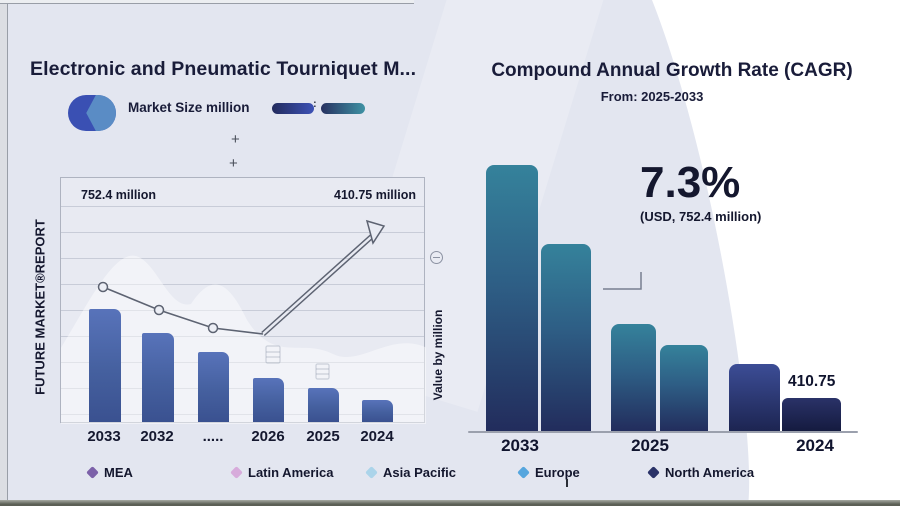  I want to click on legend-item-mea: MEA, so click(109, 472).